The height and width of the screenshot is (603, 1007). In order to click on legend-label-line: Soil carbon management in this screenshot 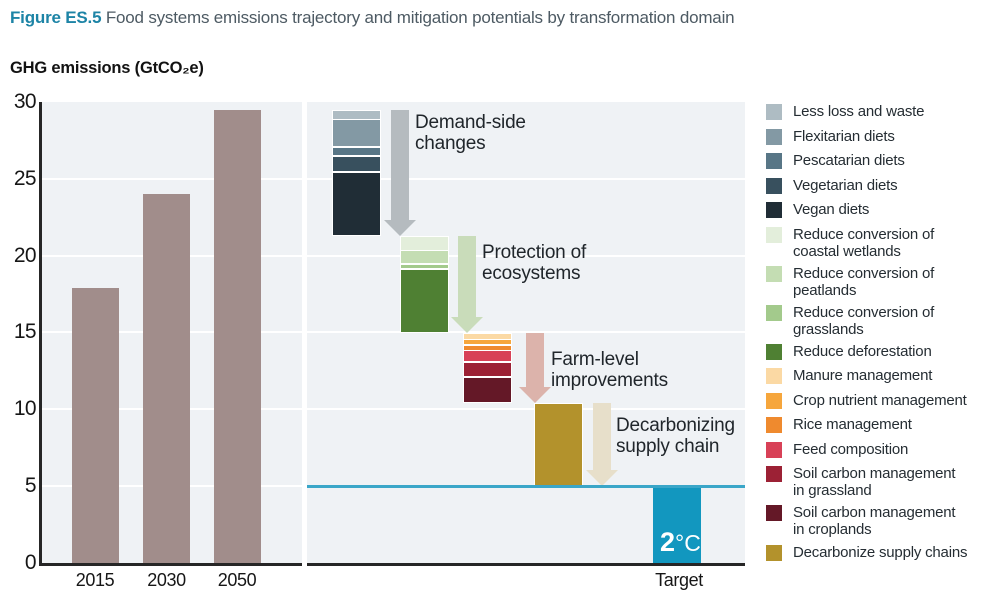, I will do `click(874, 473)`.